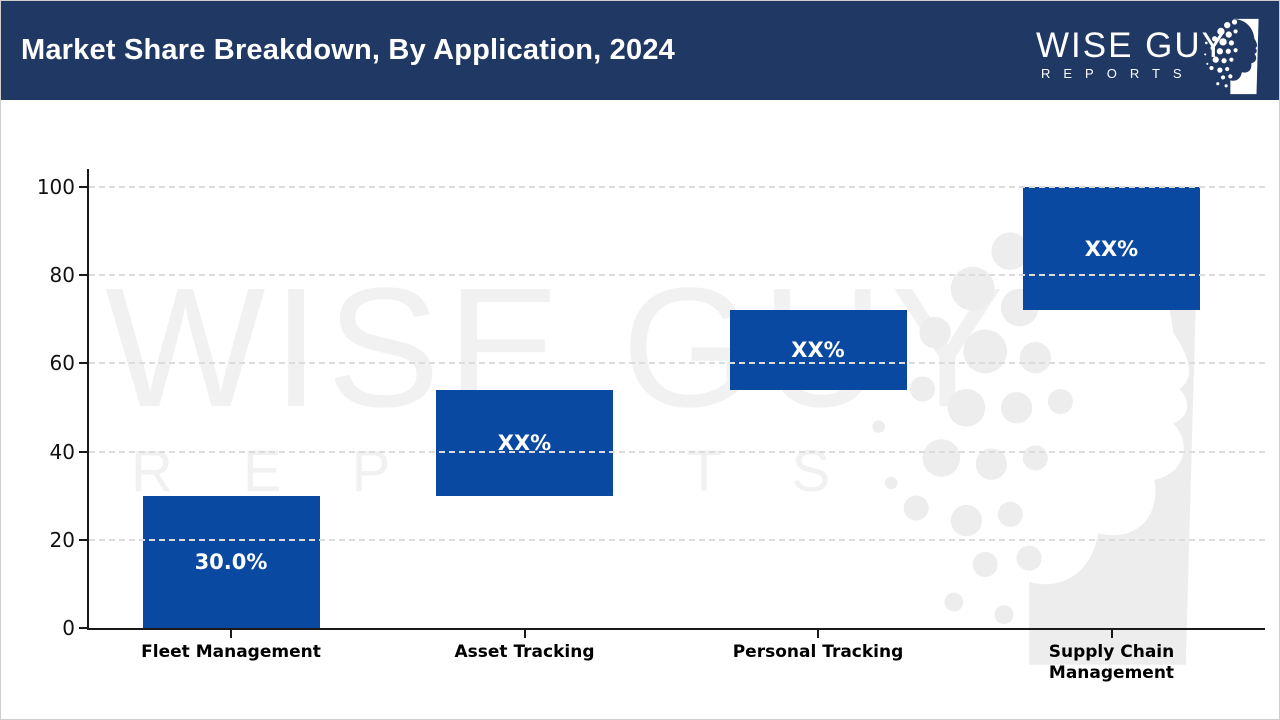 The width and height of the screenshot is (1280, 720). What do you see at coordinates (62, 275) in the screenshot?
I see `y-tick-label: 80` at bounding box center [62, 275].